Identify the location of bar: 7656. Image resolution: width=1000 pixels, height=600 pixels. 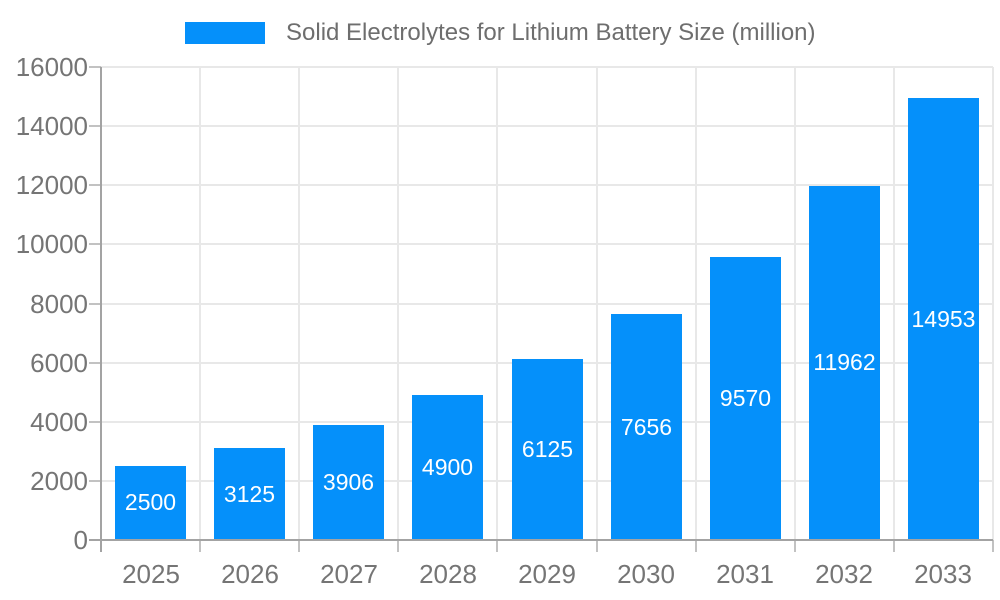
(646, 427).